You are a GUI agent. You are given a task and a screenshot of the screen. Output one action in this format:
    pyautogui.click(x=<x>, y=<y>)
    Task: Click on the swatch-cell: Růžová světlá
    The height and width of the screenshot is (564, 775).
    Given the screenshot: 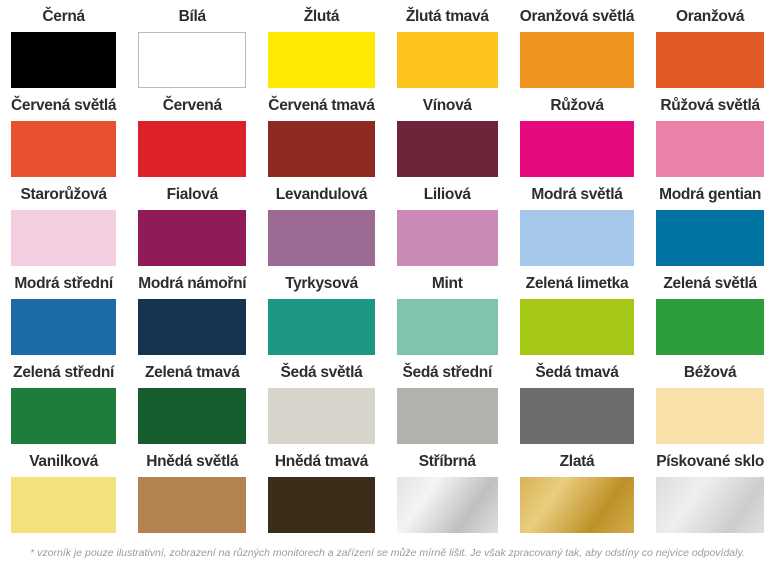 What is the action you would take?
    pyautogui.click(x=710, y=139)
    